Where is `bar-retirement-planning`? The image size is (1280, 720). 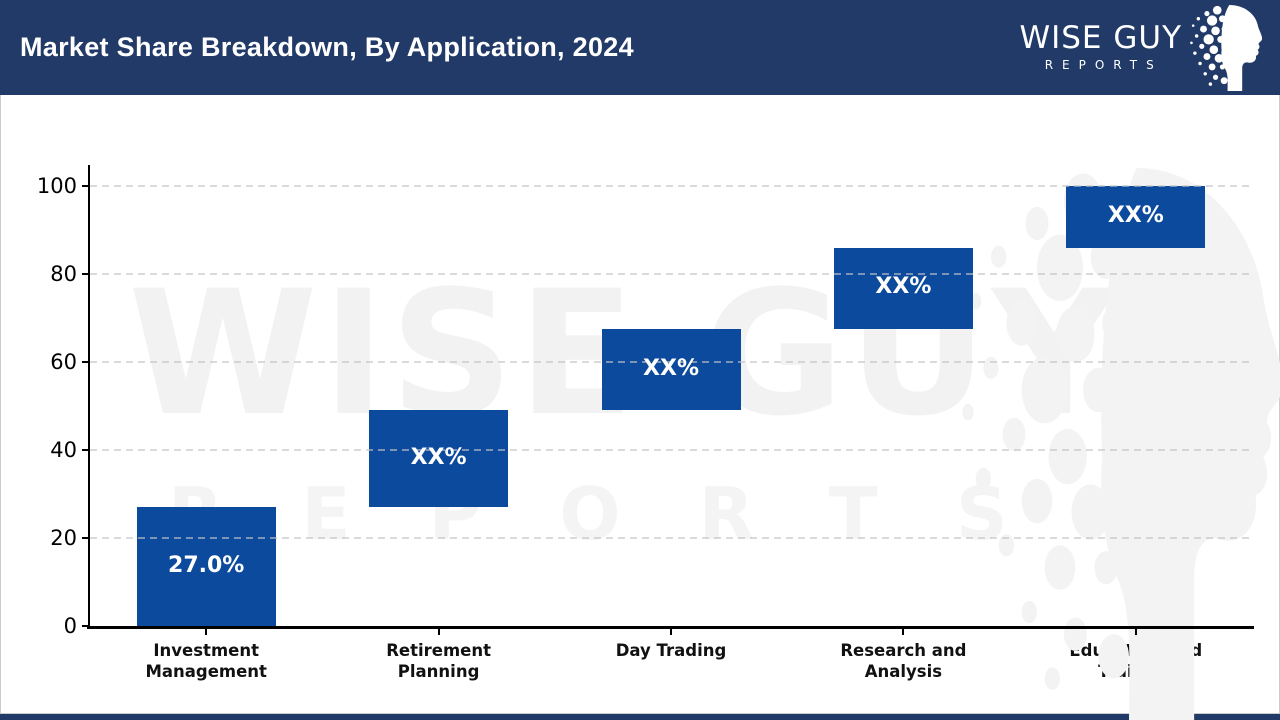 bar-retirement-planning is located at coordinates (439, 459).